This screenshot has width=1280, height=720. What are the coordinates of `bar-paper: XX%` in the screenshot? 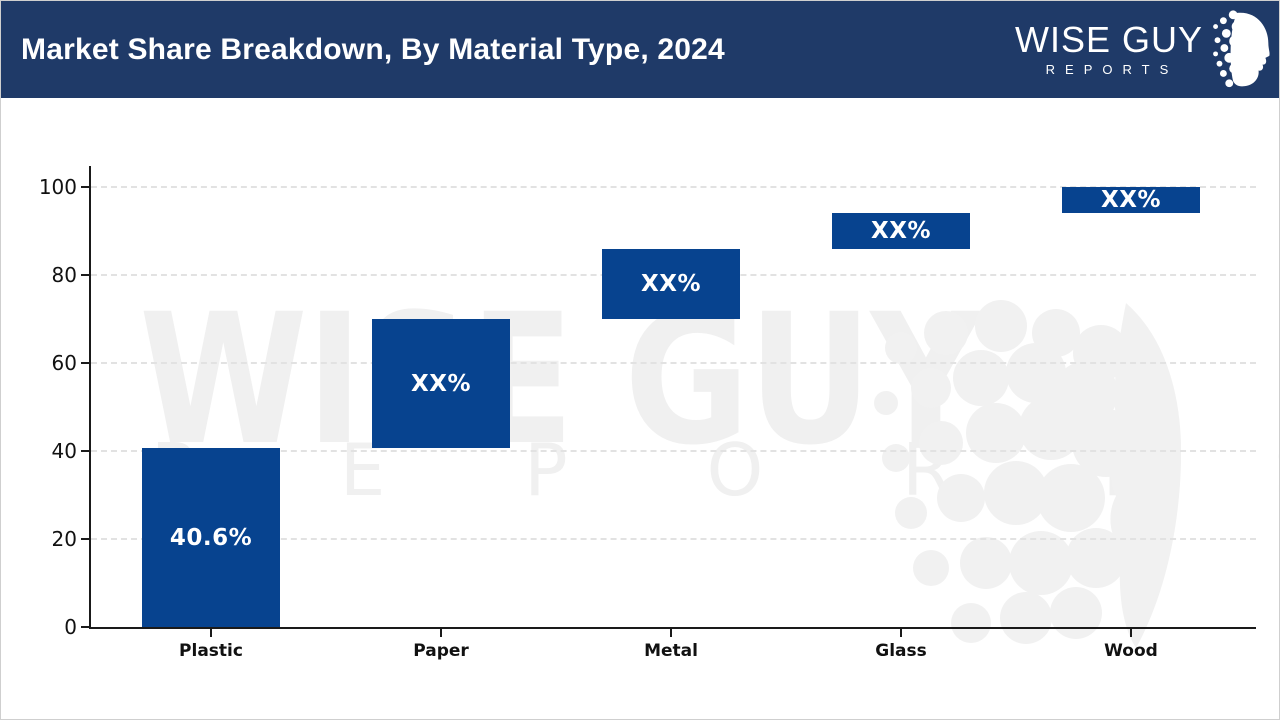 It's located at (441, 384).